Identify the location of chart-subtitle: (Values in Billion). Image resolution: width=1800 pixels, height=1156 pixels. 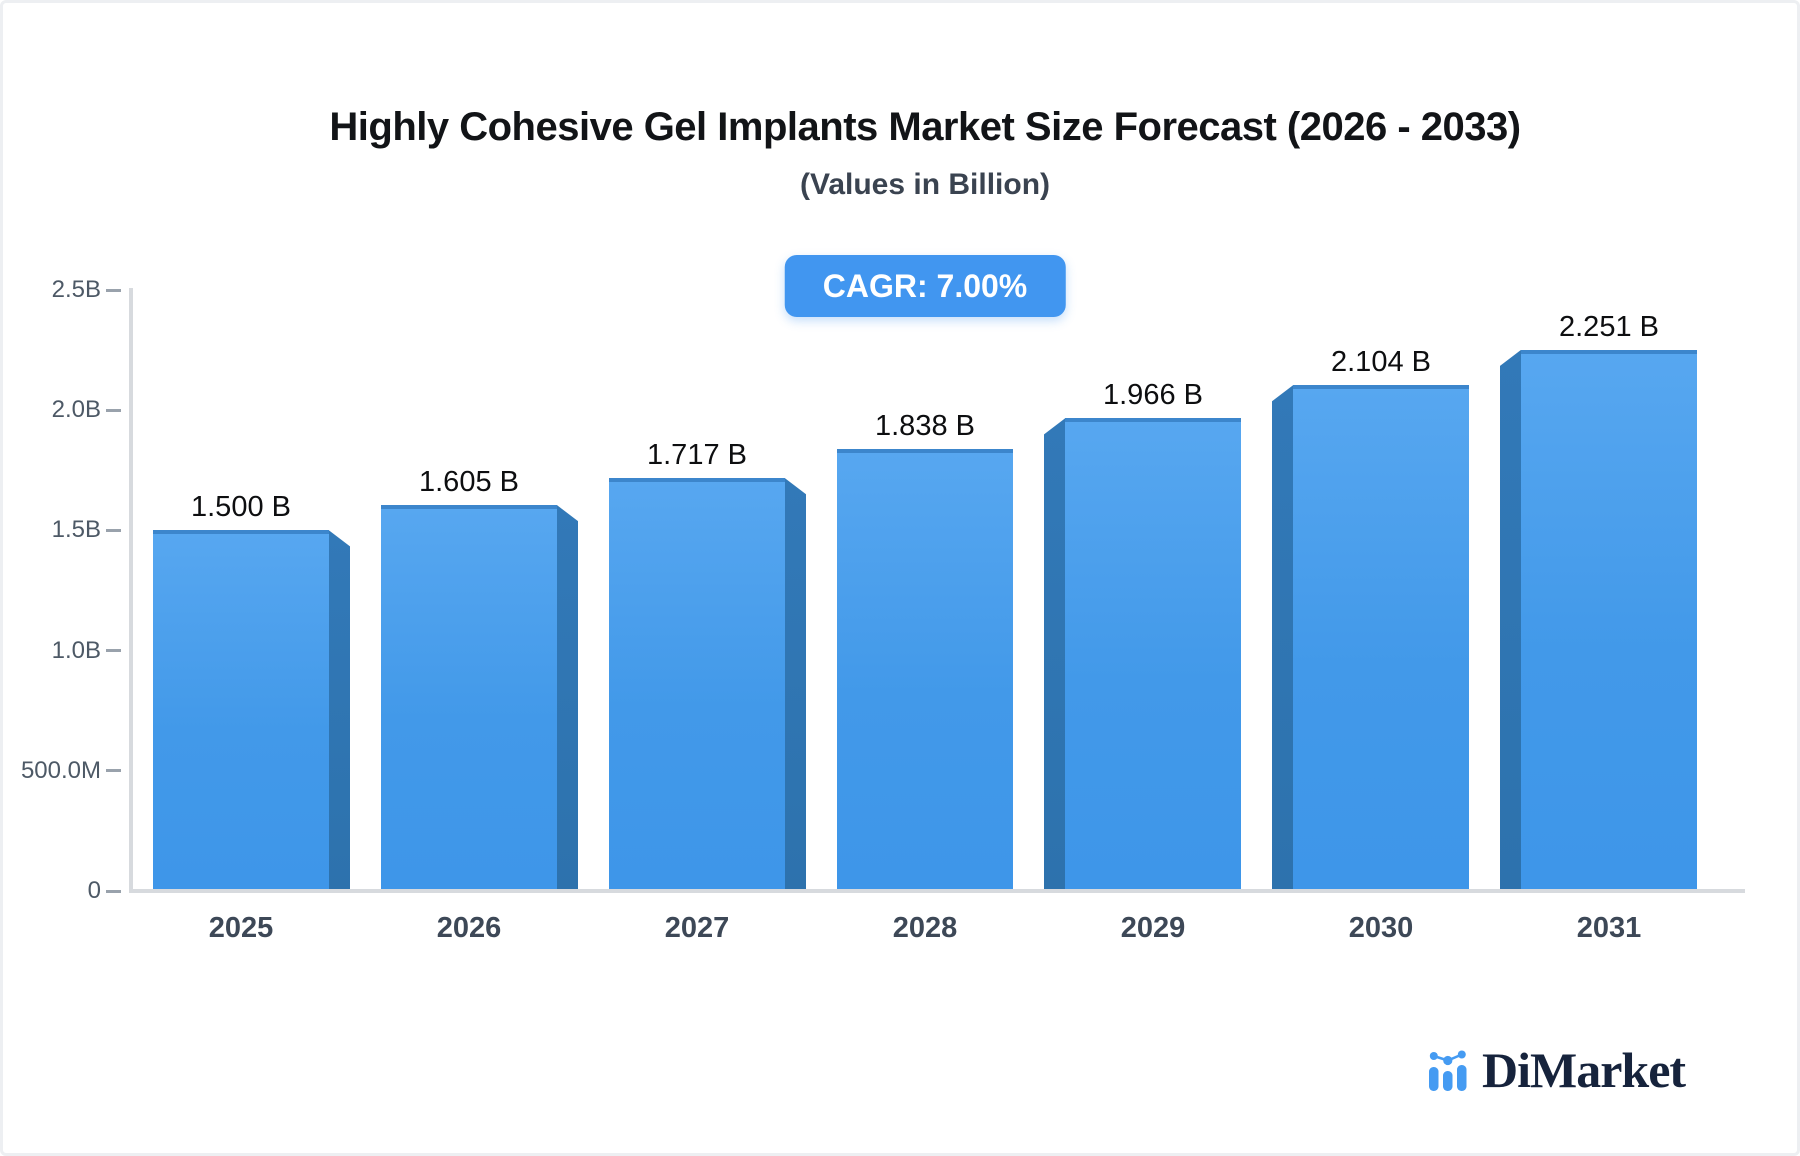
(925, 184).